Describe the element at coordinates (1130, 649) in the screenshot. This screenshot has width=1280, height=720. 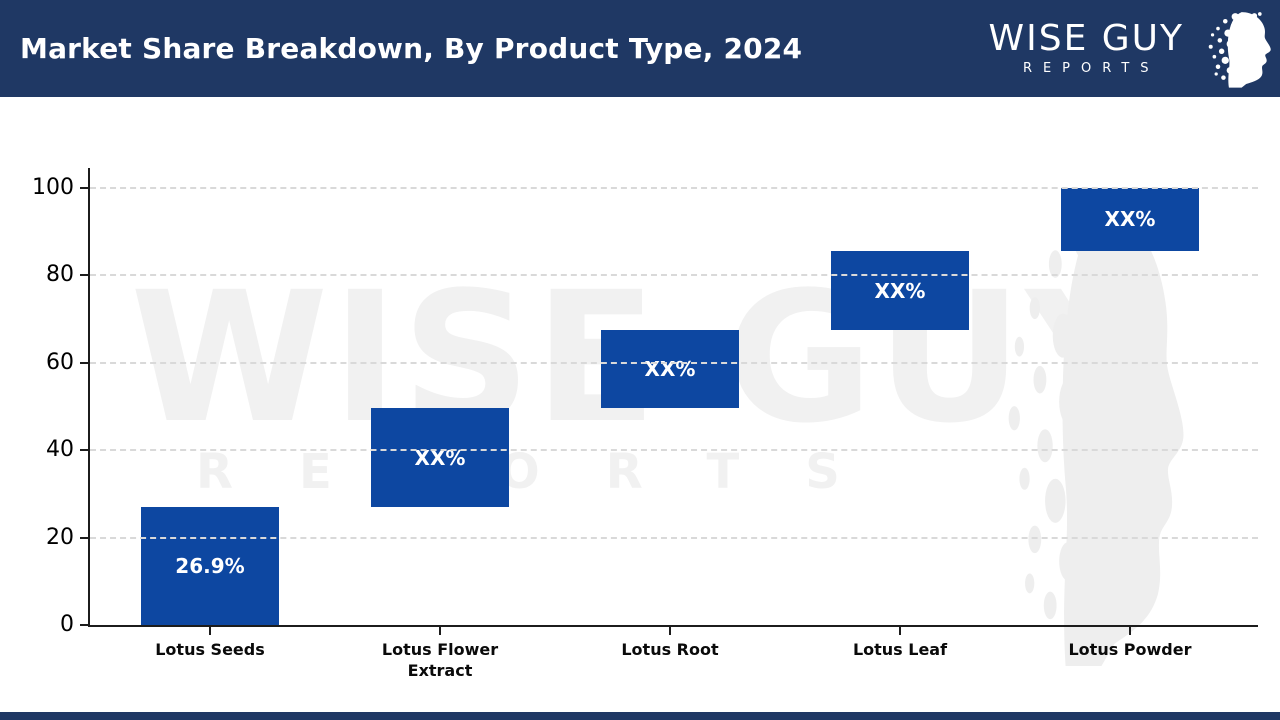
I see `x-axis-label: Lotus Powder` at that location.